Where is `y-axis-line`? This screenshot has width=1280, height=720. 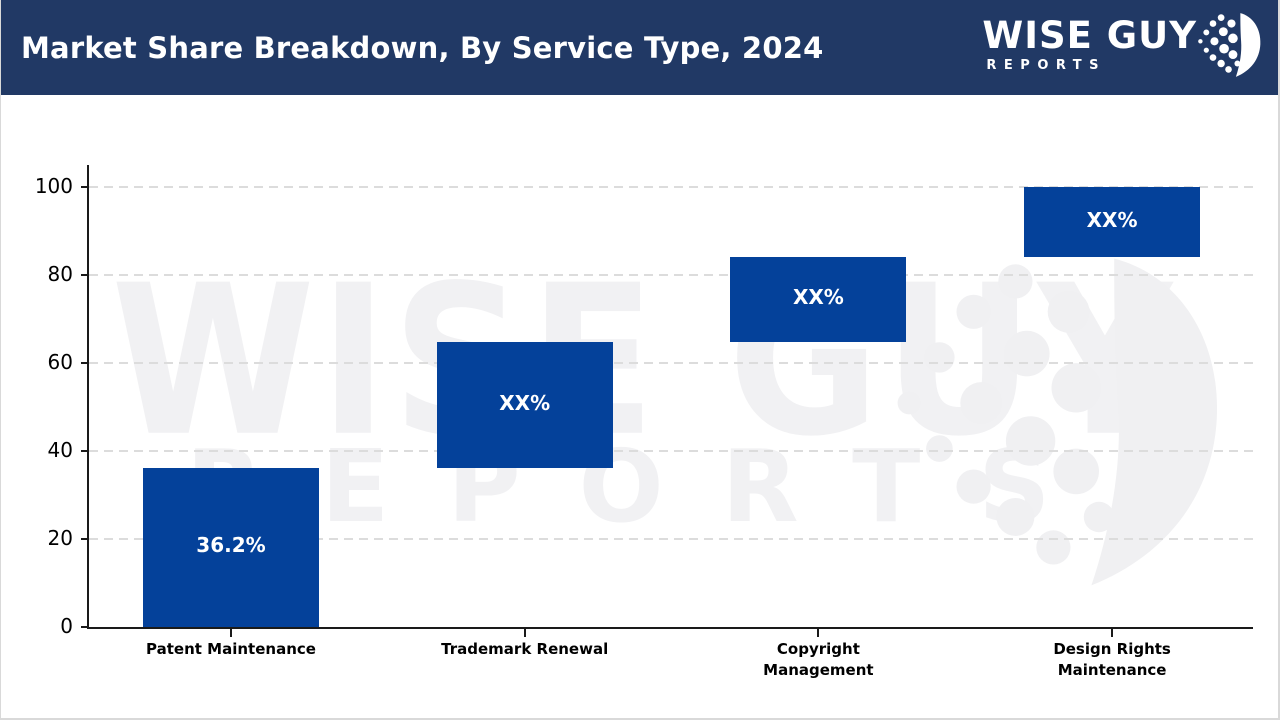 y-axis-line is located at coordinates (88, 397).